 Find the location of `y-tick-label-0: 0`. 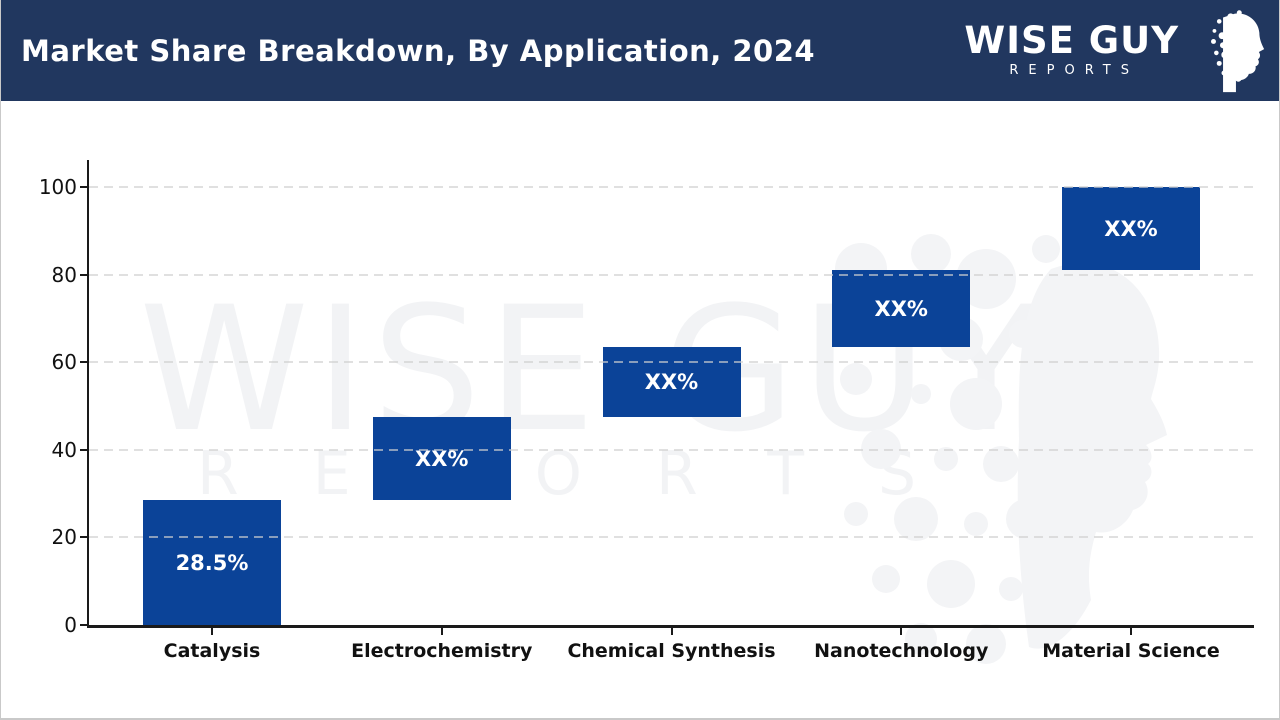

y-tick-label-0: 0 is located at coordinates (70, 625).